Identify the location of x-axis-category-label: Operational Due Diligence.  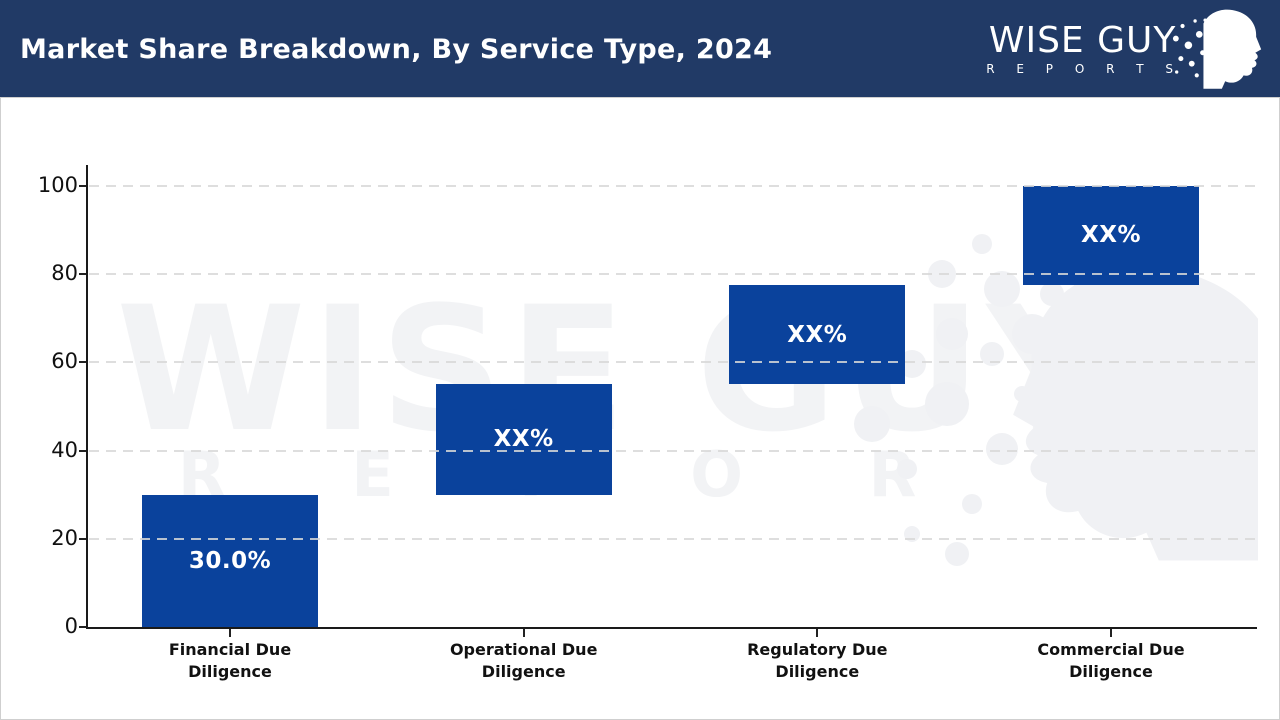
(523, 660).